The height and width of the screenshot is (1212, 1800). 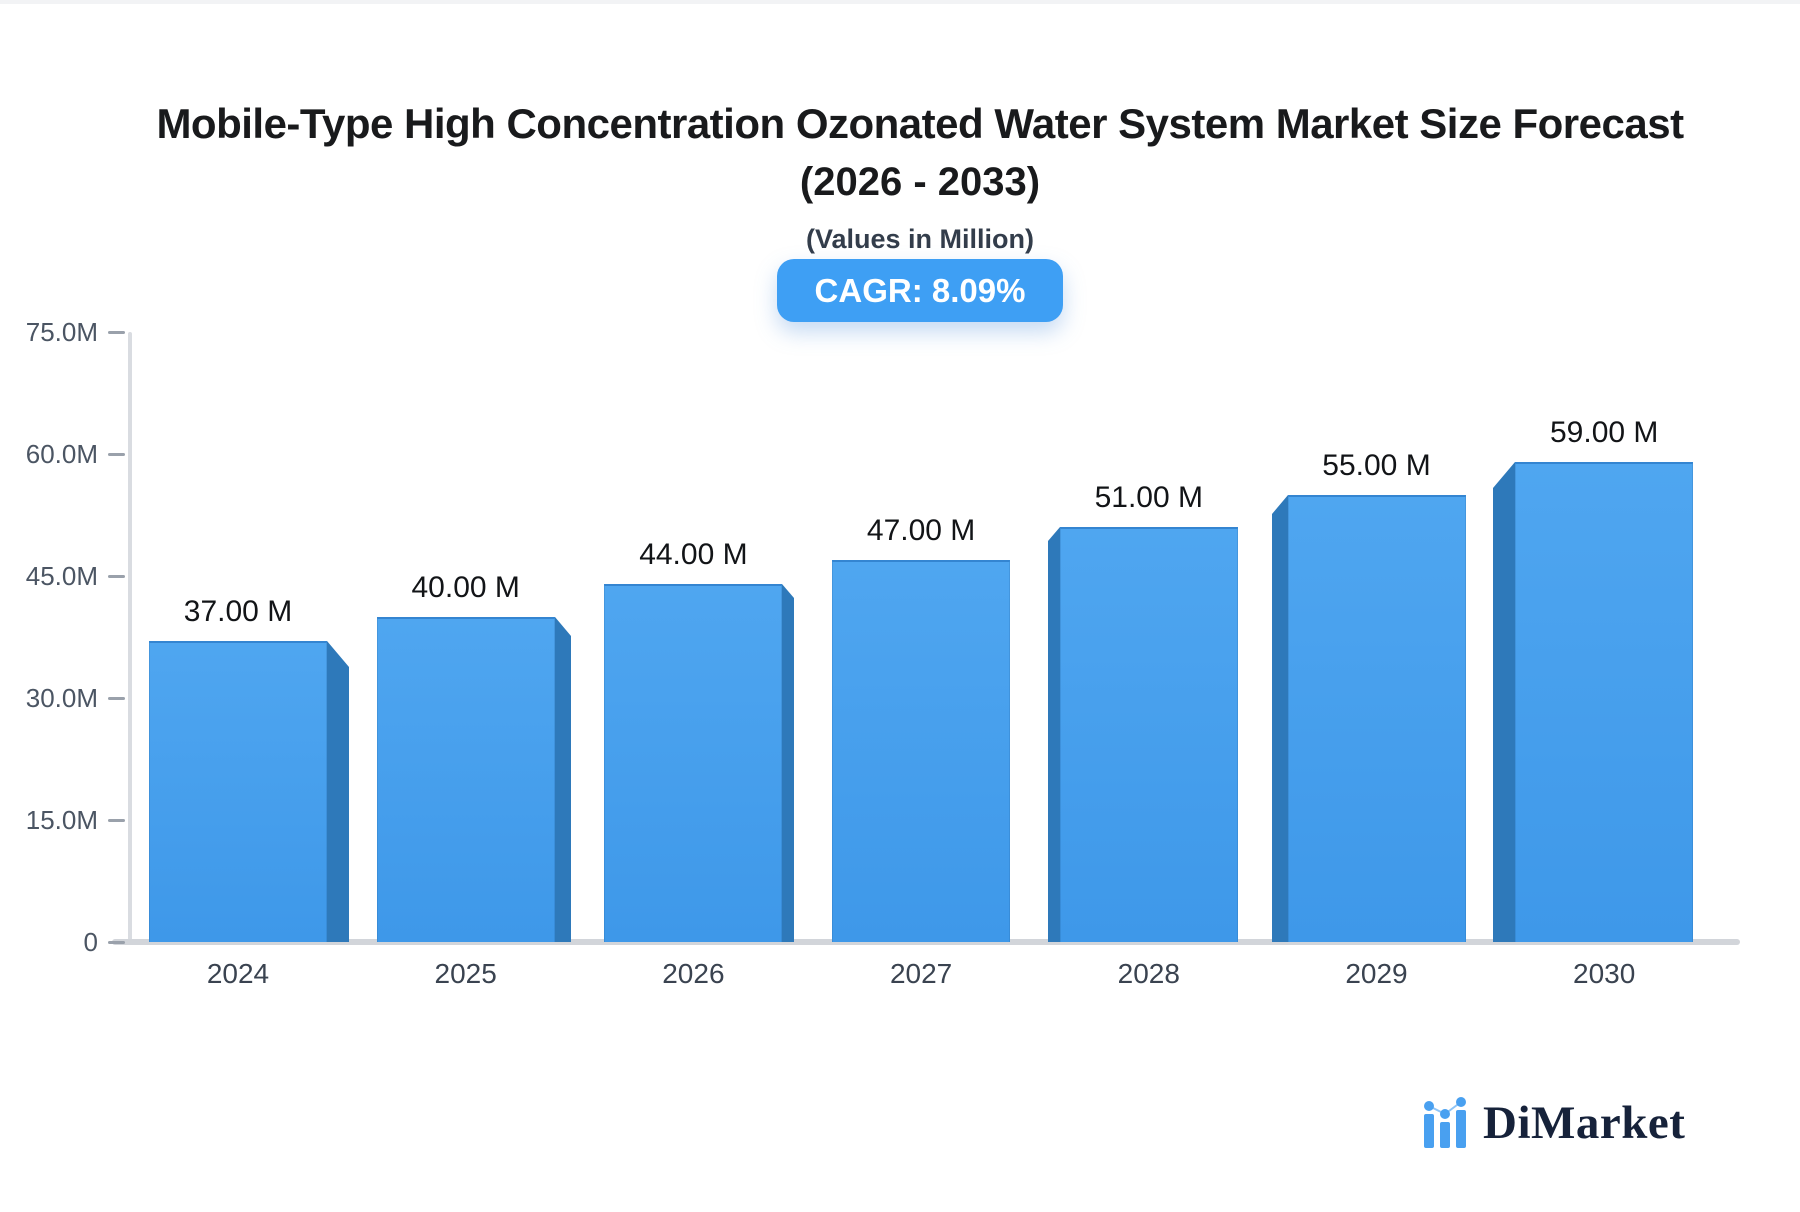 What do you see at coordinates (921, 530) in the screenshot?
I see `bar-value-label-2027: 47.00 M` at bounding box center [921, 530].